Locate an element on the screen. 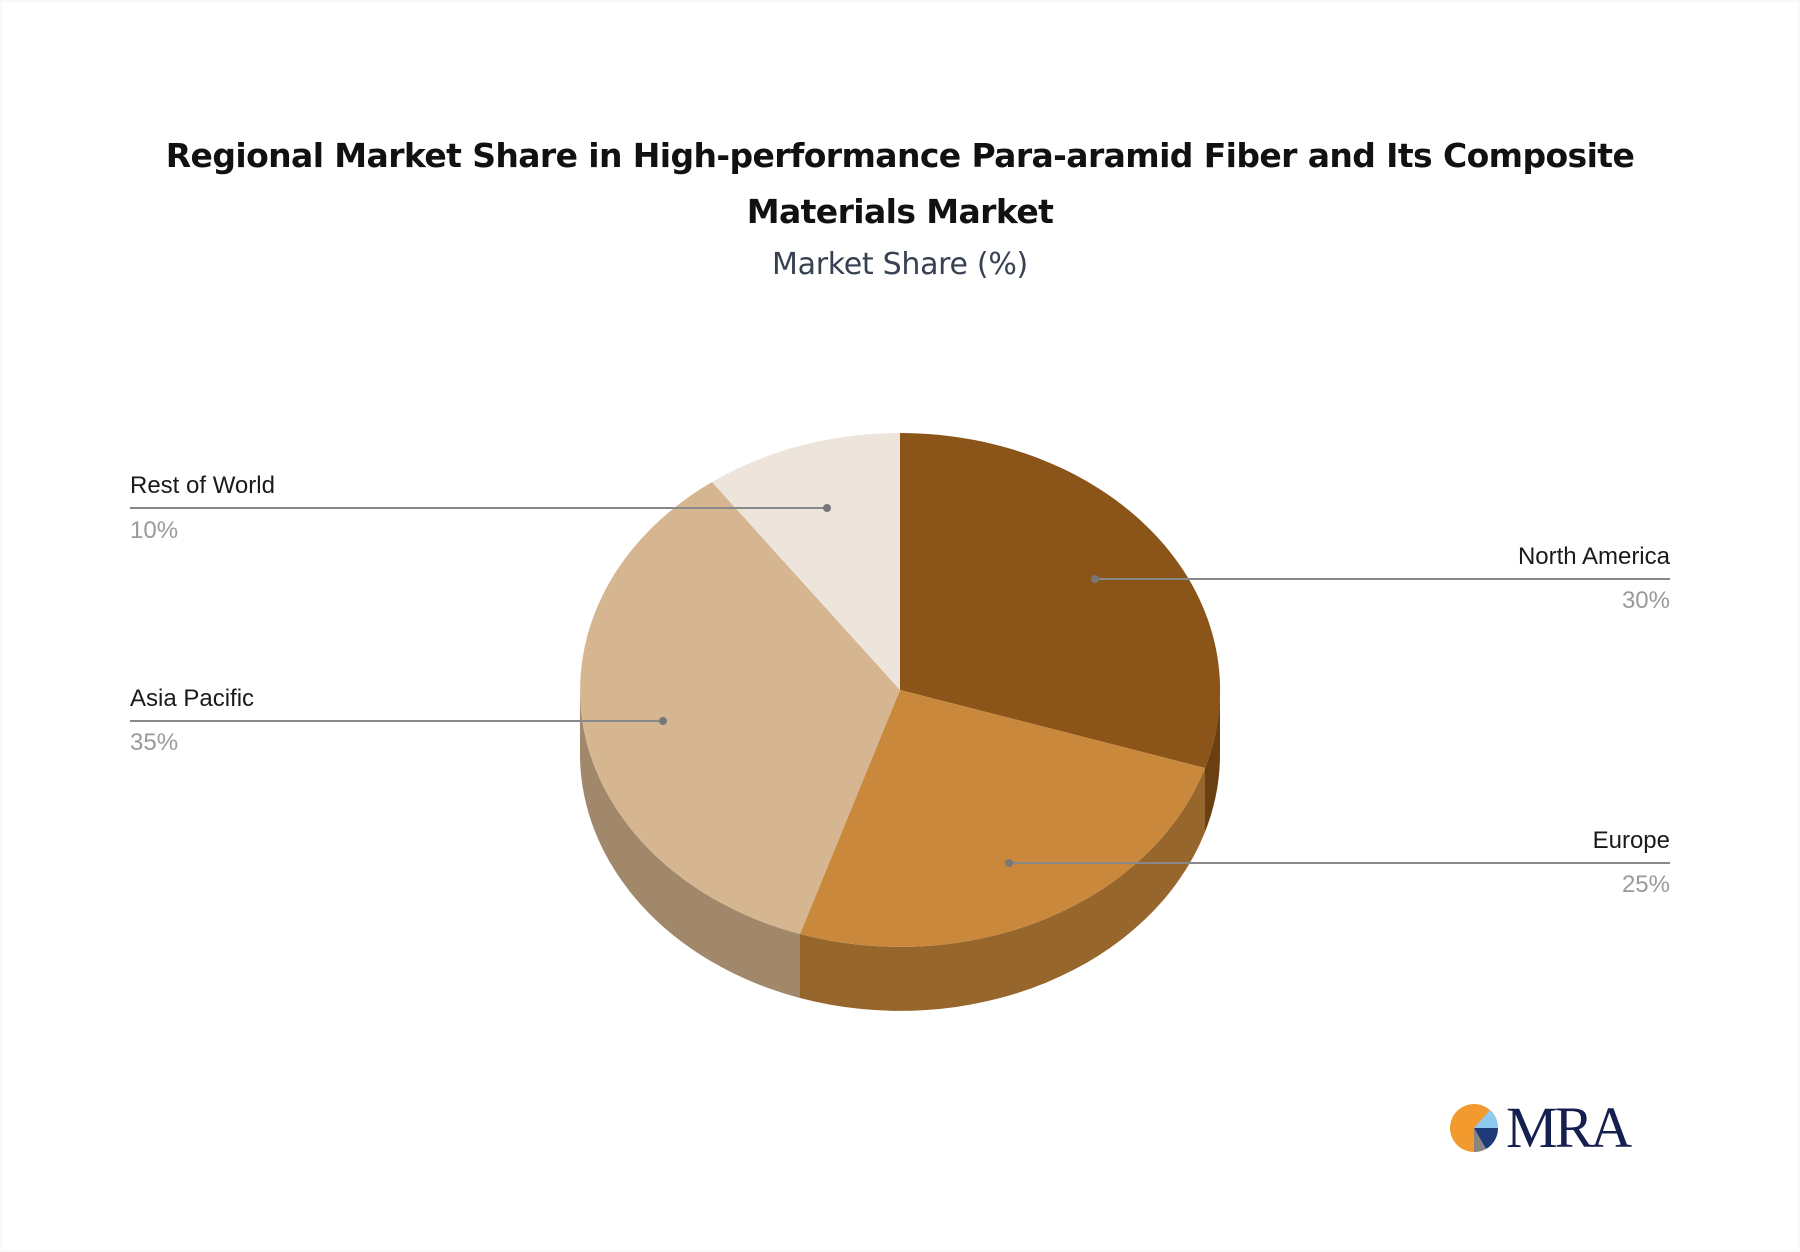  chart-title-line2: Materials Market is located at coordinates (900, 211).